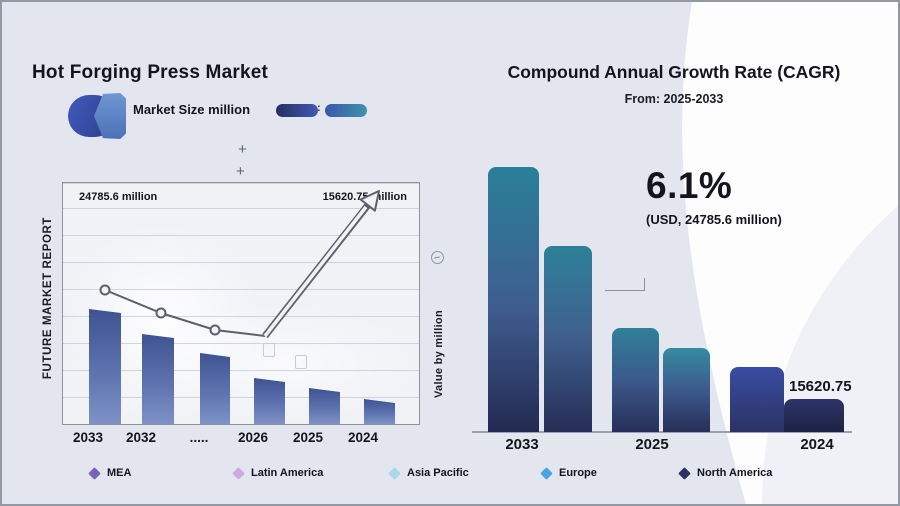  I want to click on bar-2033, so click(105, 366).